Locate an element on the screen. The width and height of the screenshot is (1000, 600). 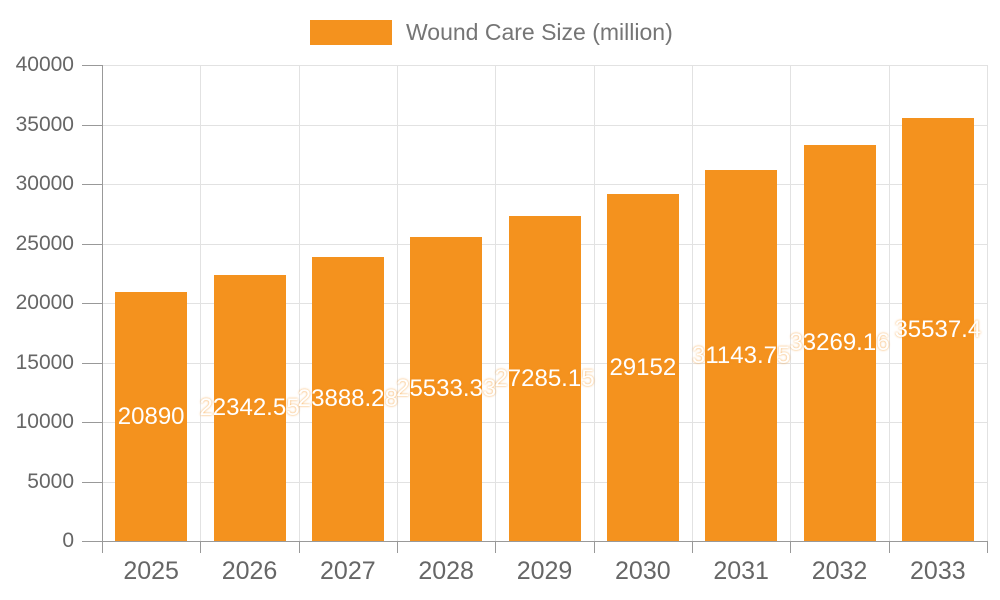
x-axis-line is located at coordinates (534, 541).